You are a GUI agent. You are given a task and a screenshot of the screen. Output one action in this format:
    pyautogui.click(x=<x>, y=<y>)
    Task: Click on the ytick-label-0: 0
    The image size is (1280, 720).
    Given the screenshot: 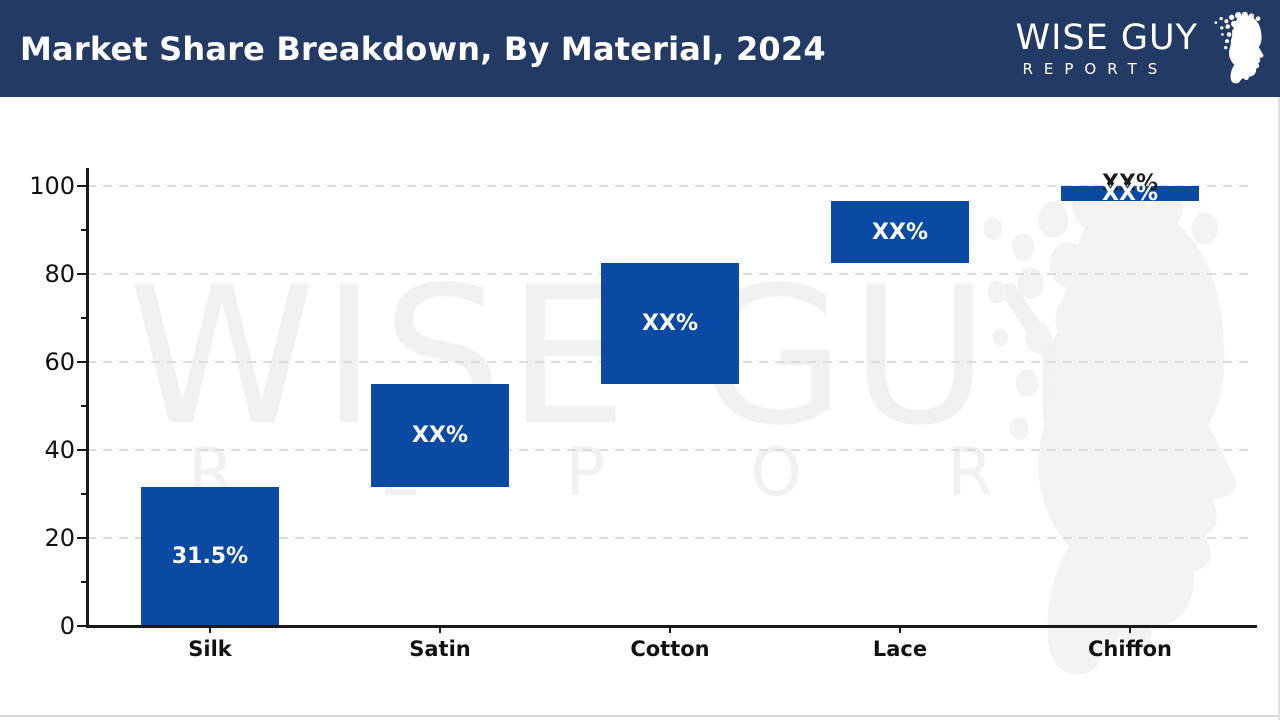 What is the action you would take?
    pyautogui.click(x=67, y=626)
    